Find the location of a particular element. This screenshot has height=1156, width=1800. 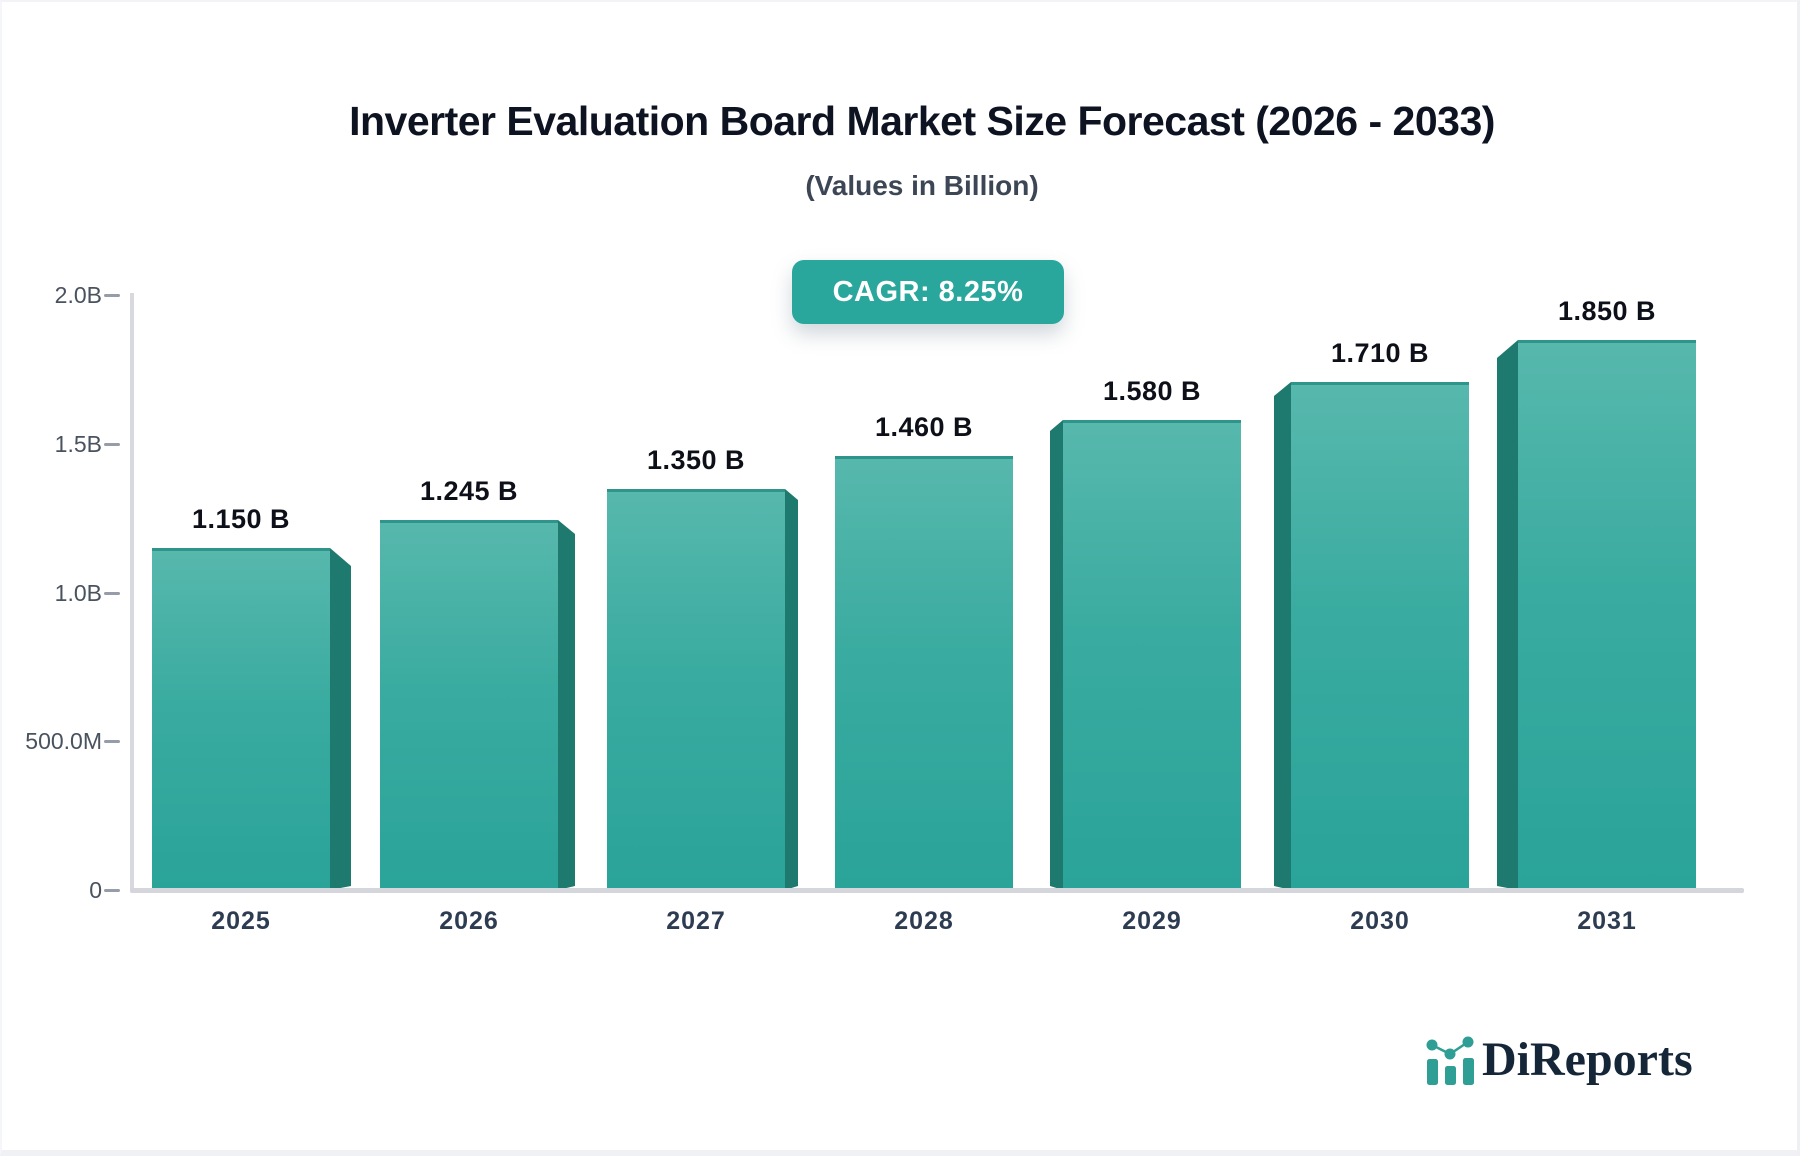

cagr-badge-label: CAGR: 8.25% is located at coordinates (928, 291).